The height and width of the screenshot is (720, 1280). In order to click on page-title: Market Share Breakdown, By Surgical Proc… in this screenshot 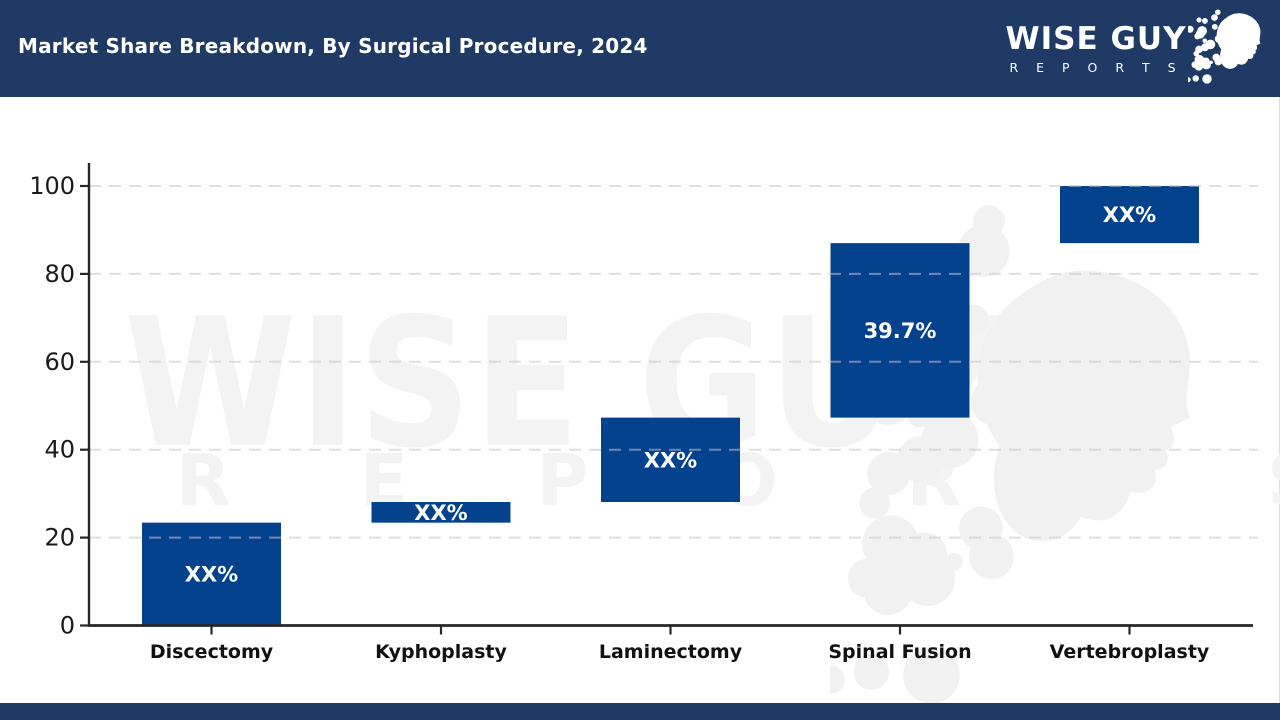, I will do `click(333, 46)`.